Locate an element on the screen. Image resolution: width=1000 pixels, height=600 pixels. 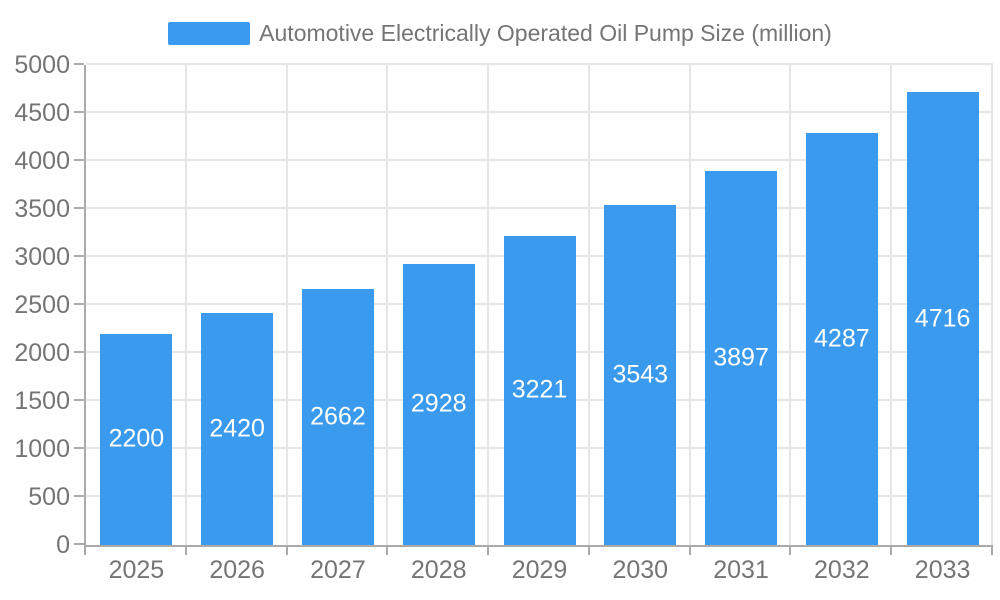
x-tick-label: 2033 is located at coordinates (942, 570).